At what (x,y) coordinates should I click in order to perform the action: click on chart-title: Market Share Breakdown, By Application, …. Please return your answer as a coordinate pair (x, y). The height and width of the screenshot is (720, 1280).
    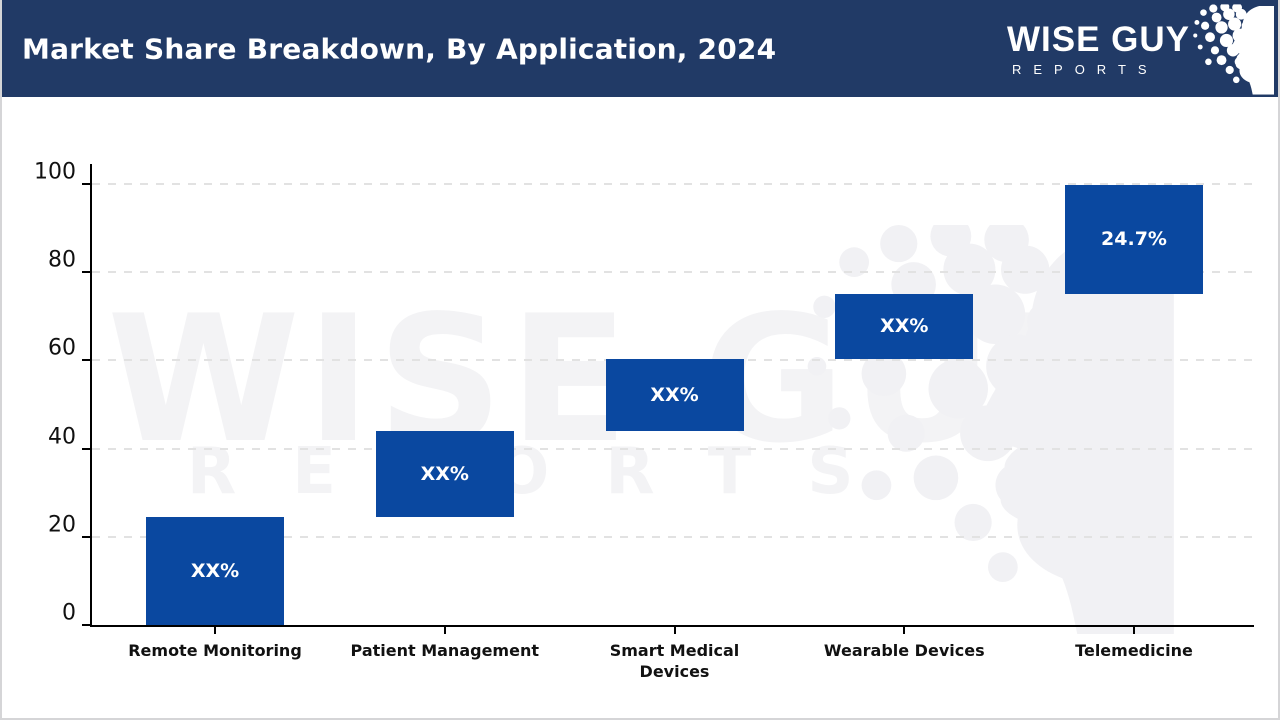
    Looking at the image, I should click on (399, 48).